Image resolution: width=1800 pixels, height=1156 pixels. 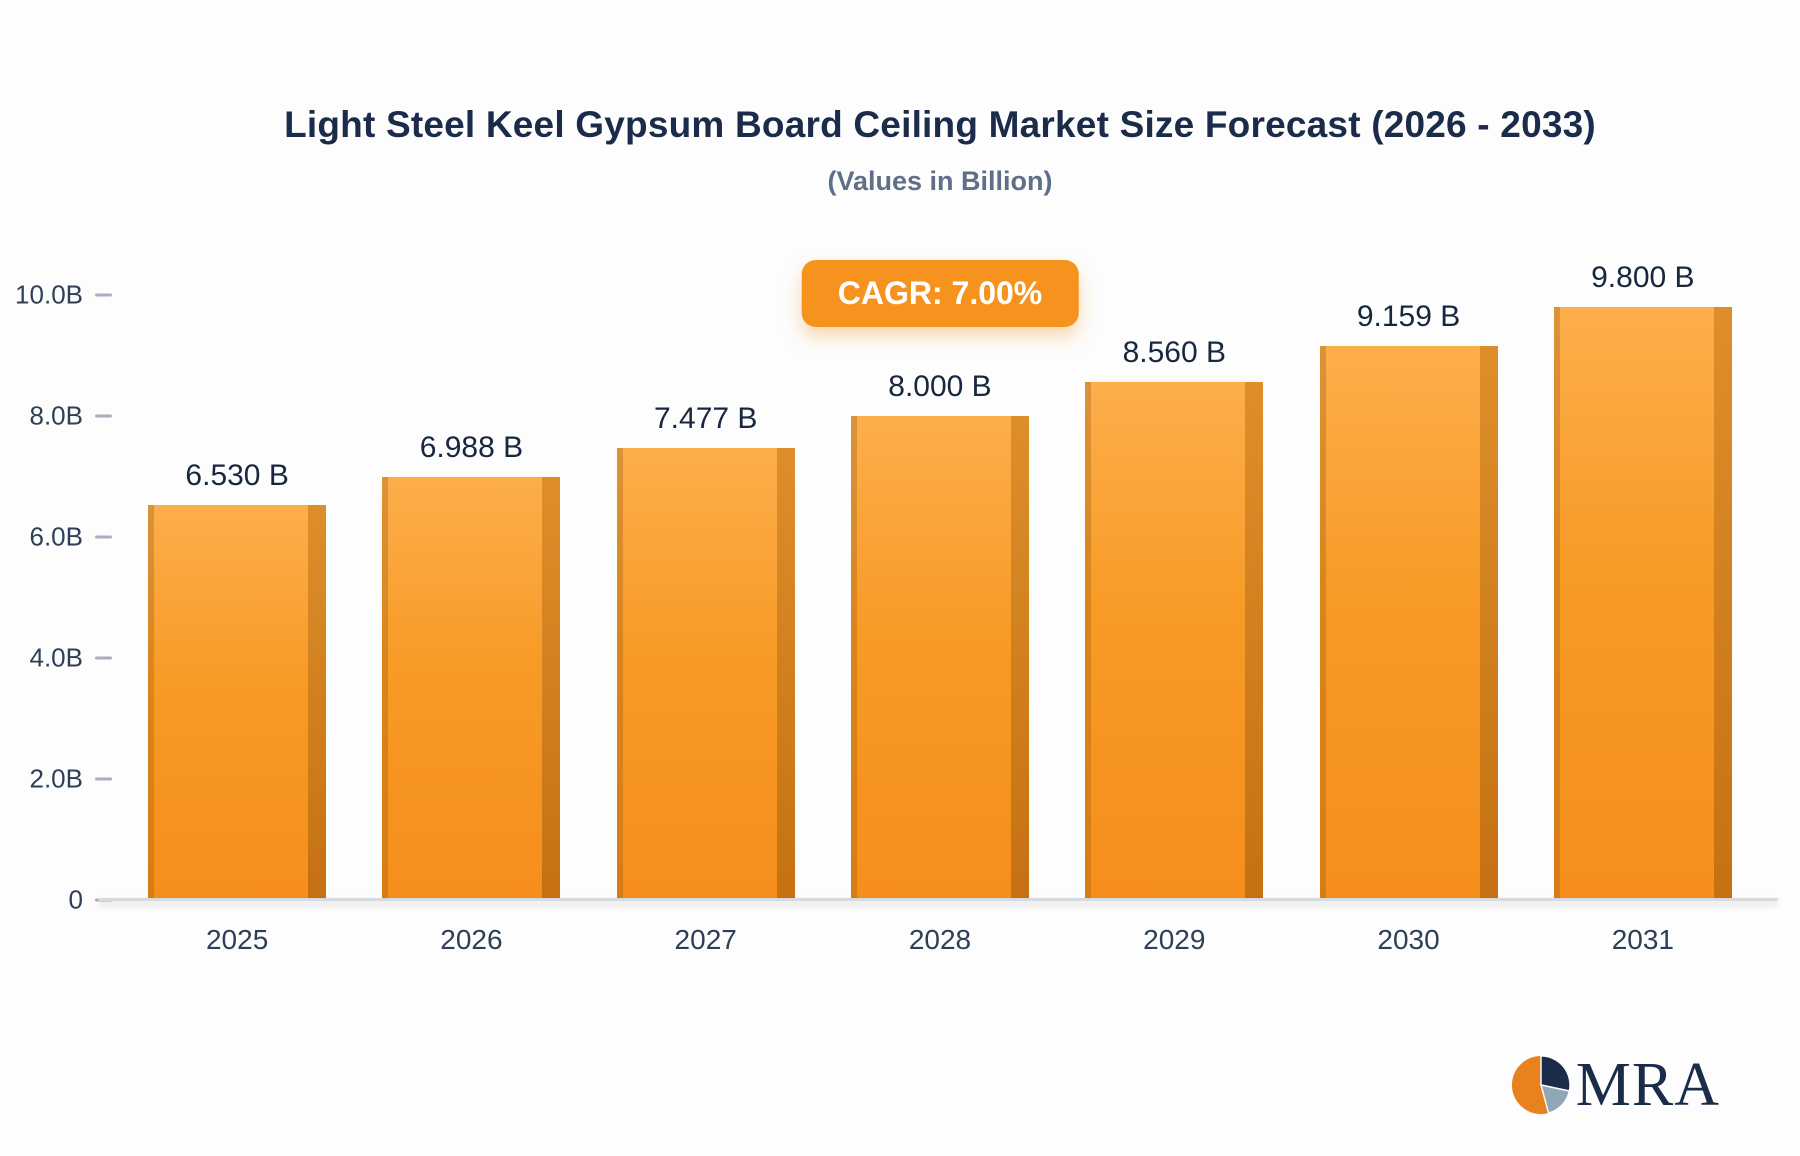 What do you see at coordinates (940, 293) in the screenshot?
I see `cagr-badge: CAGR: 7.00%` at bounding box center [940, 293].